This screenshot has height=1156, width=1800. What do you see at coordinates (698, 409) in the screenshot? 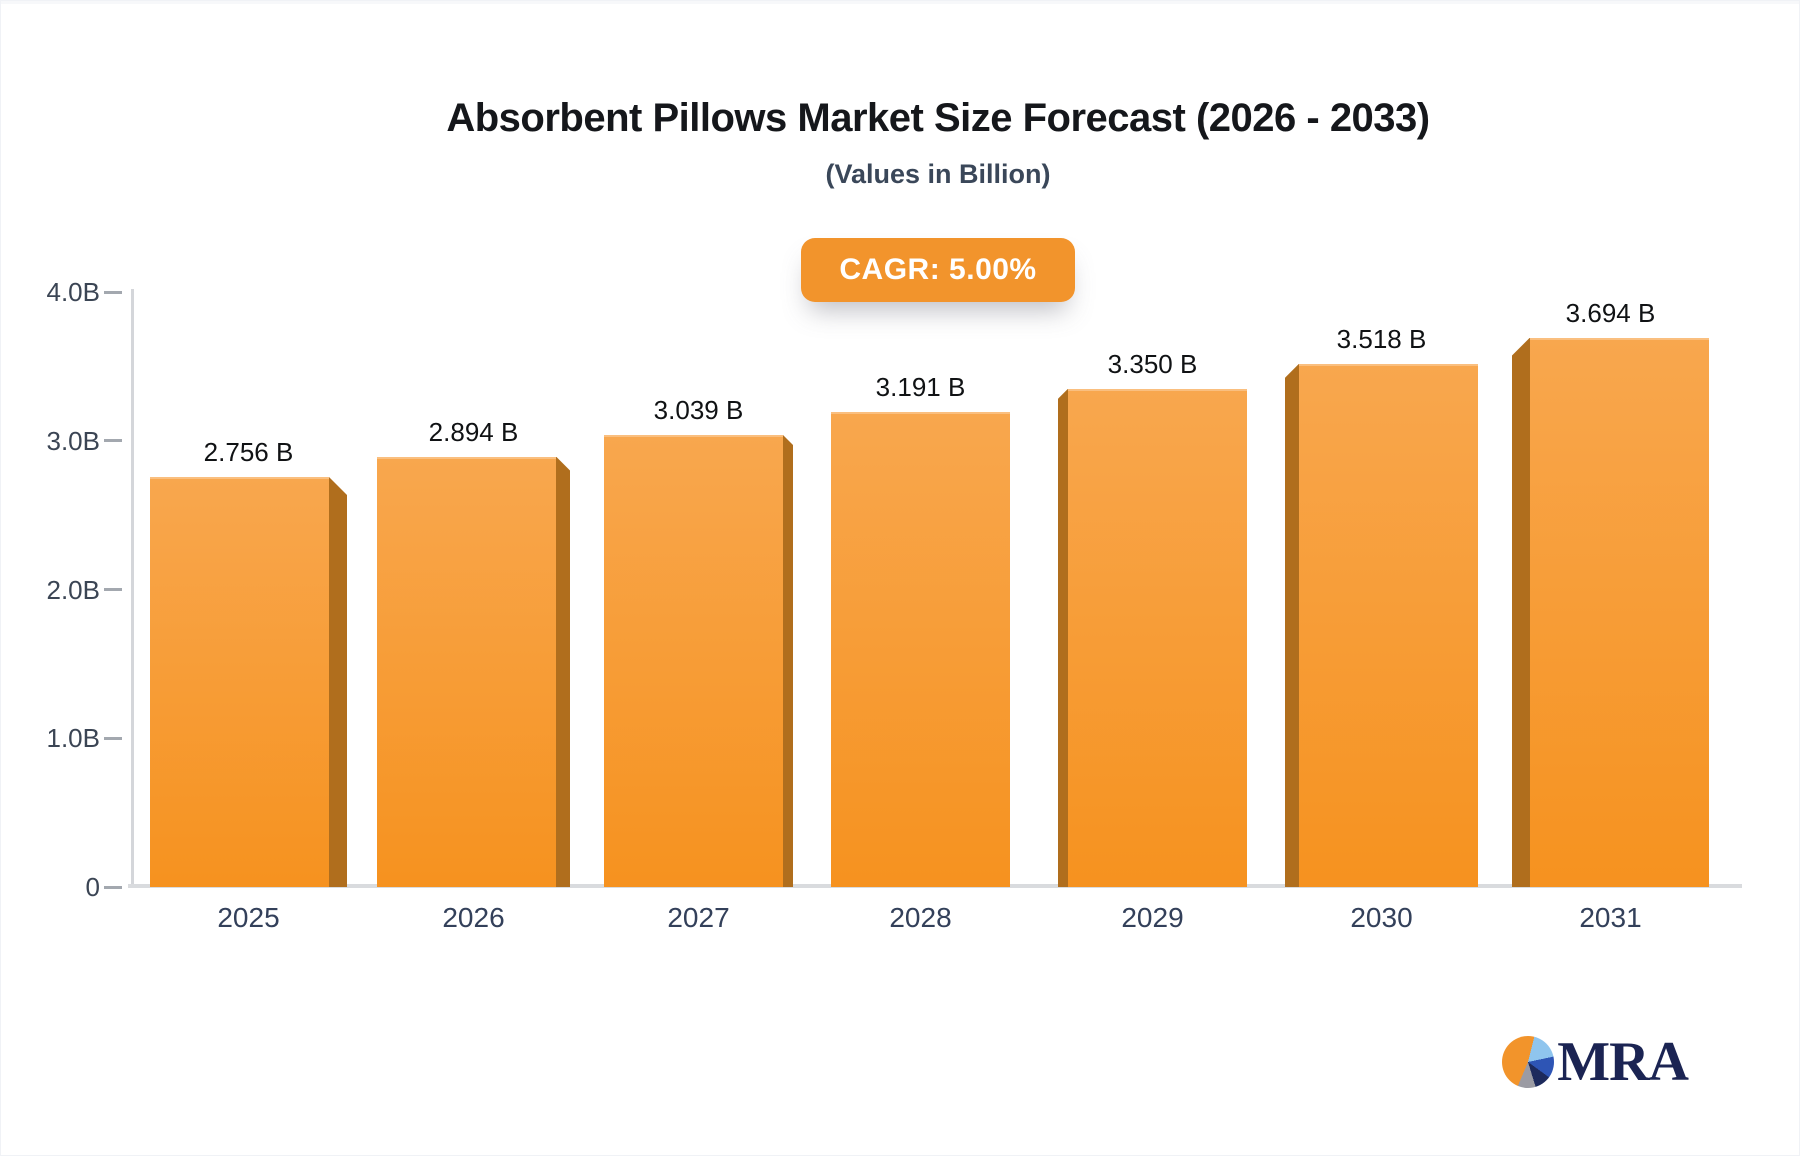
I see `bar-value-label: 3.039 B` at bounding box center [698, 409].